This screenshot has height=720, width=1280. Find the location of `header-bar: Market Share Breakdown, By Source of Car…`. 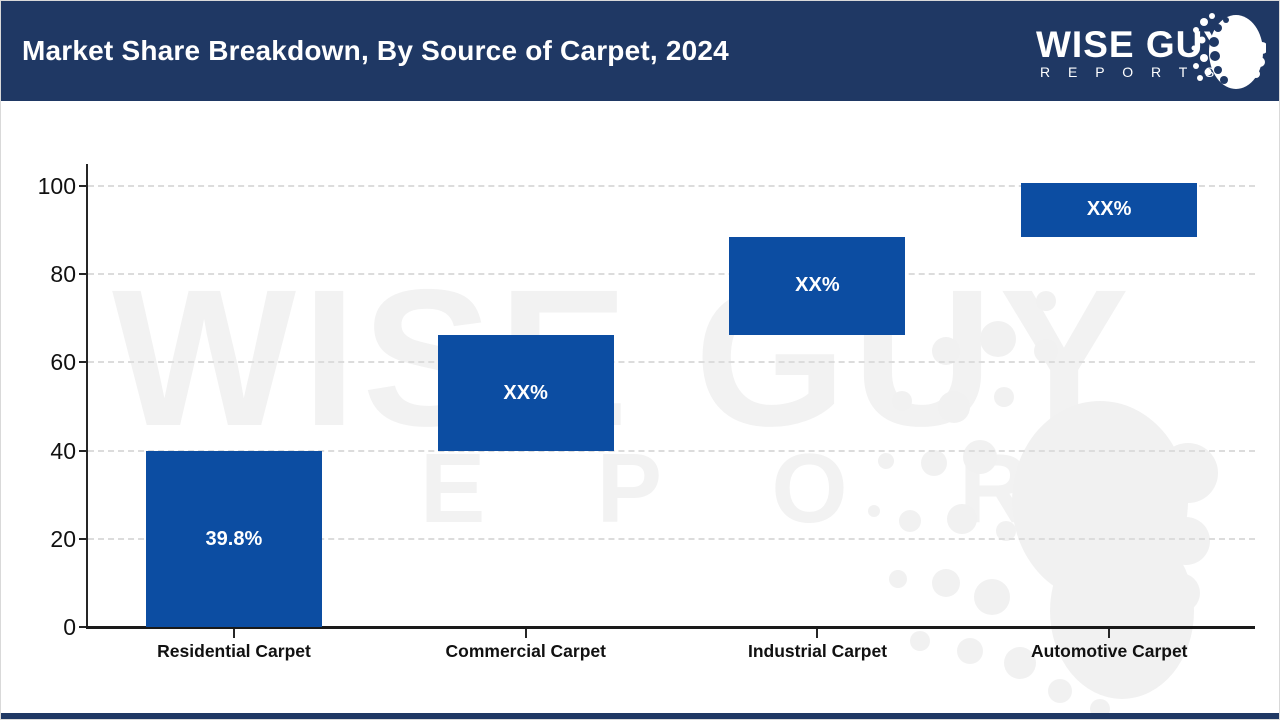

header-bar: Market Share Breakdown, By Source of Car… is located at coordinates (640, 50).